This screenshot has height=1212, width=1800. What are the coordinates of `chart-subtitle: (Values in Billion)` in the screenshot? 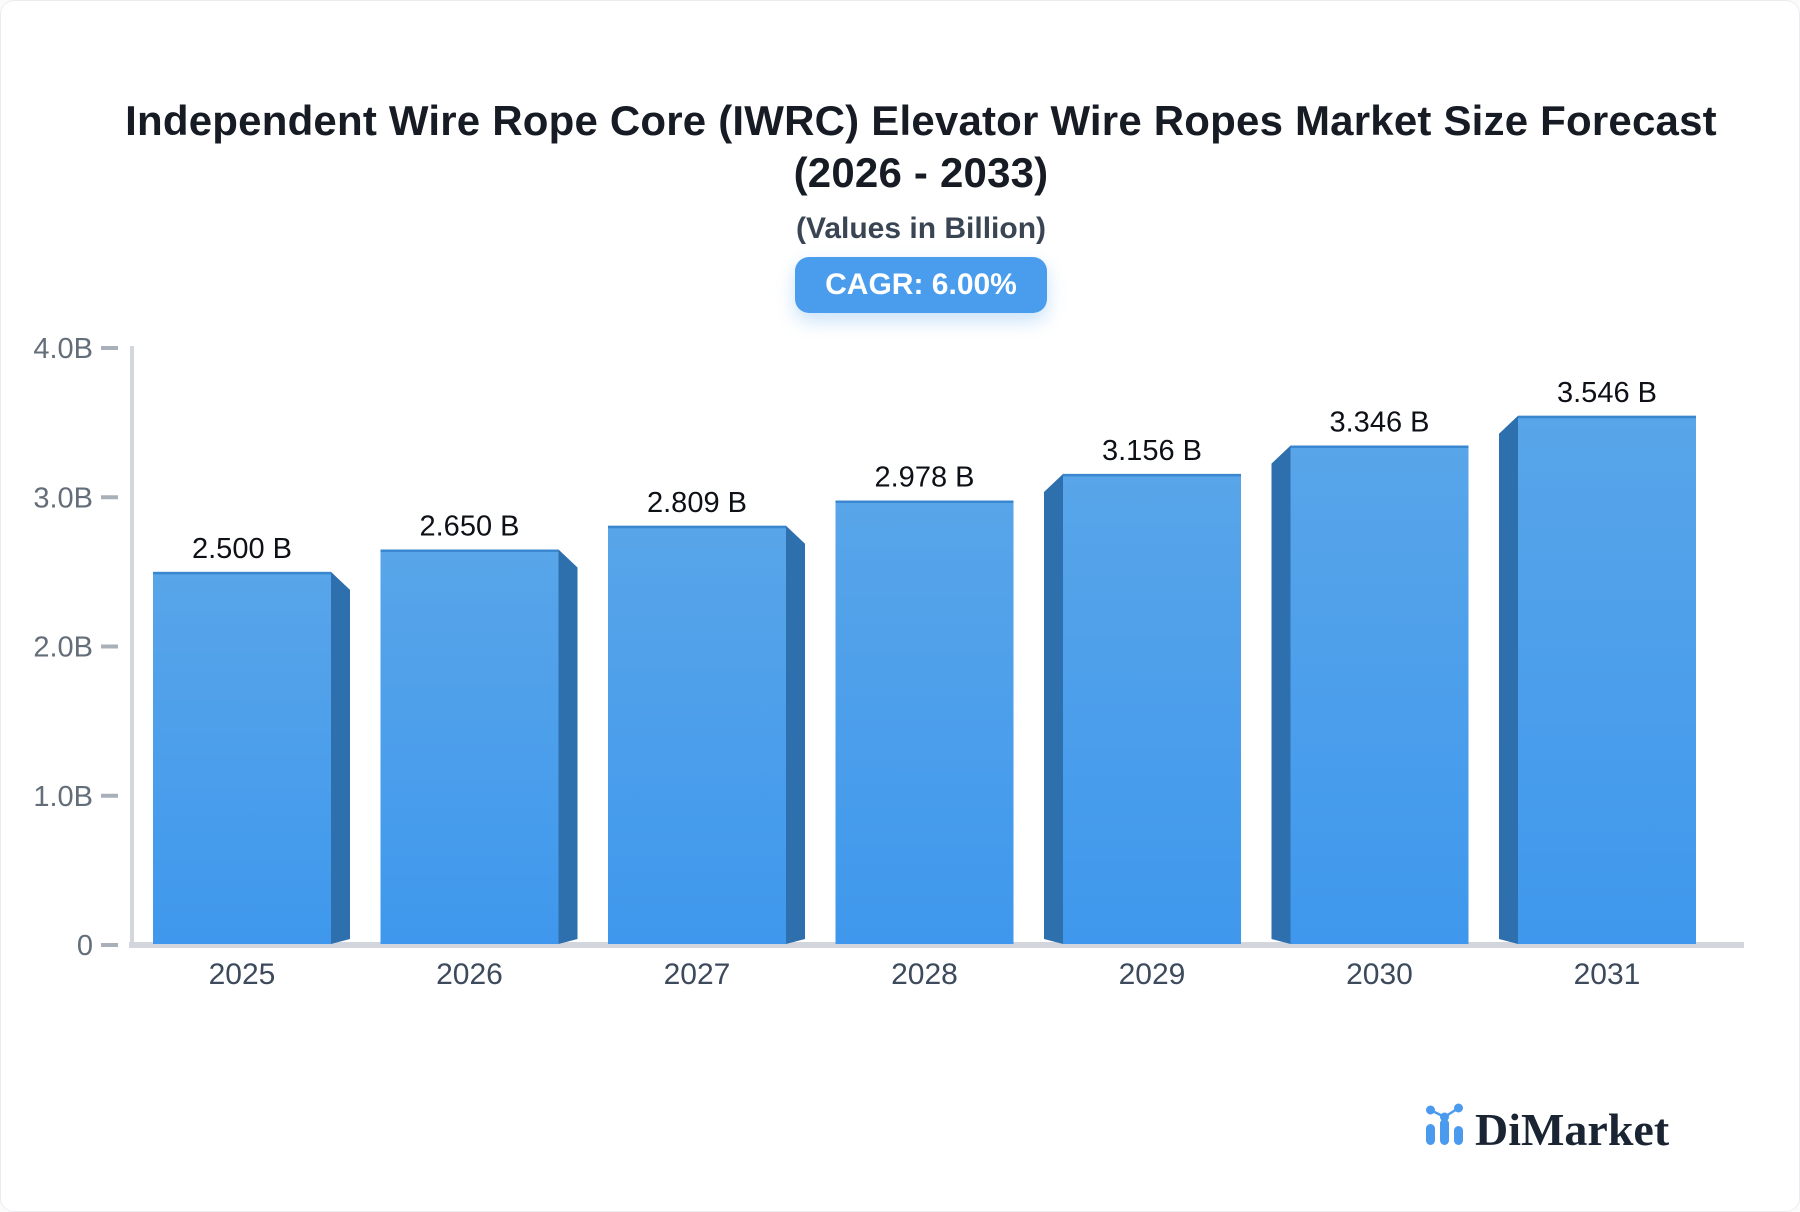 It's located at (921, 228).